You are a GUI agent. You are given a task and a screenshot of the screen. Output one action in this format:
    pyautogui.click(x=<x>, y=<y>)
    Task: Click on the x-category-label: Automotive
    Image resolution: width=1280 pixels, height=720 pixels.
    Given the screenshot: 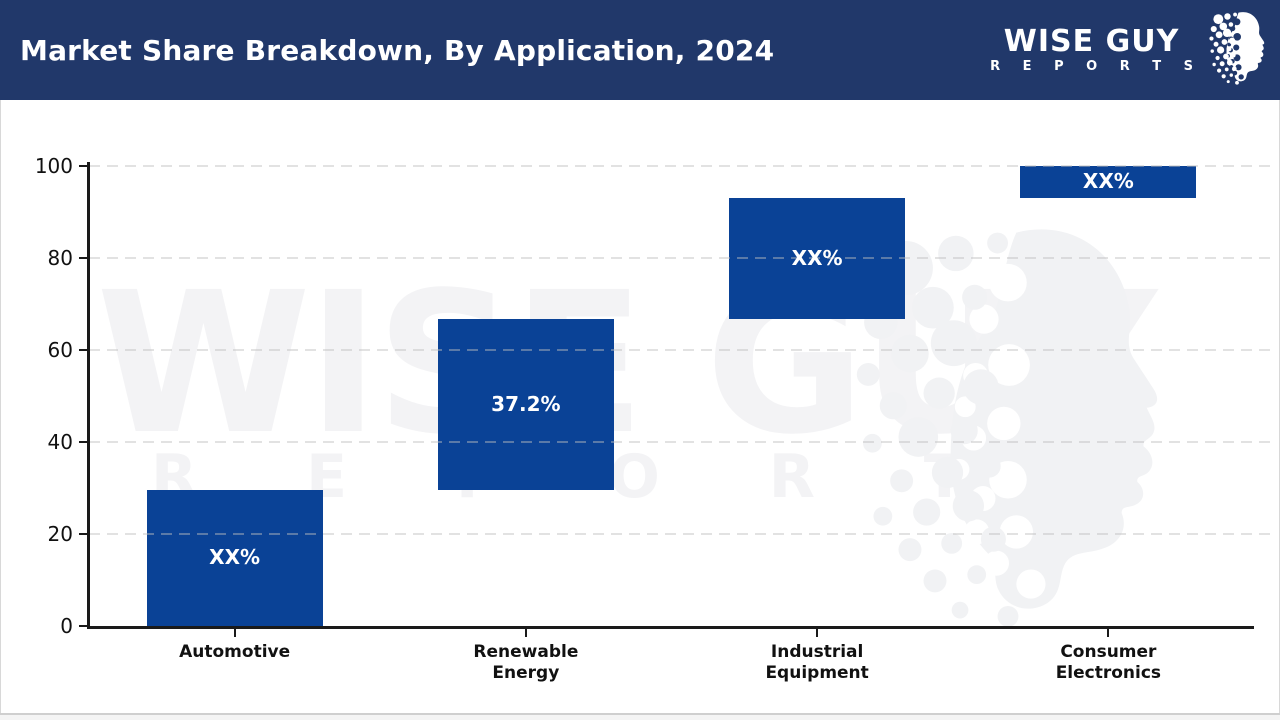 What is the action you would take?
    pyautogui.click(x=235, y=652)
    